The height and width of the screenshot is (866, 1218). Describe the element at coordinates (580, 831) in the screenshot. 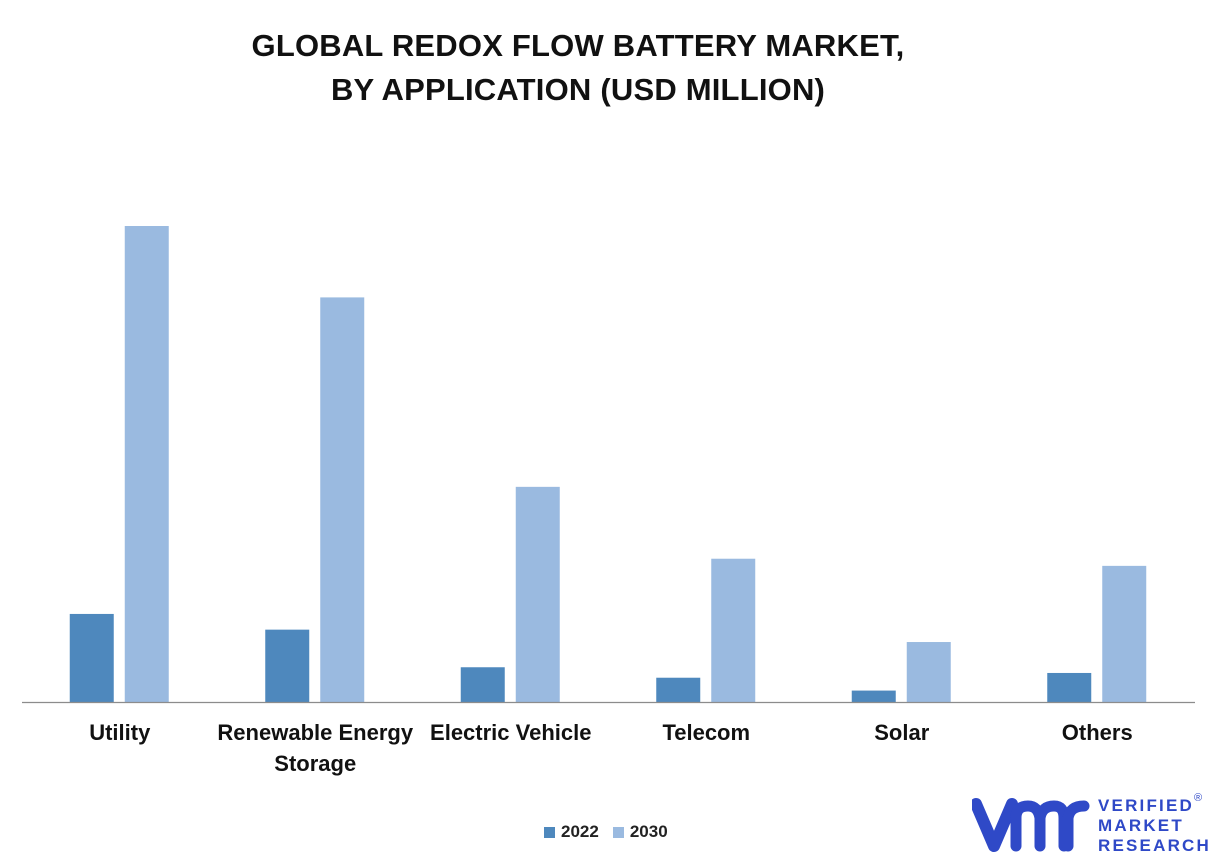

I see `legend-label-2022: 2022` at that location.